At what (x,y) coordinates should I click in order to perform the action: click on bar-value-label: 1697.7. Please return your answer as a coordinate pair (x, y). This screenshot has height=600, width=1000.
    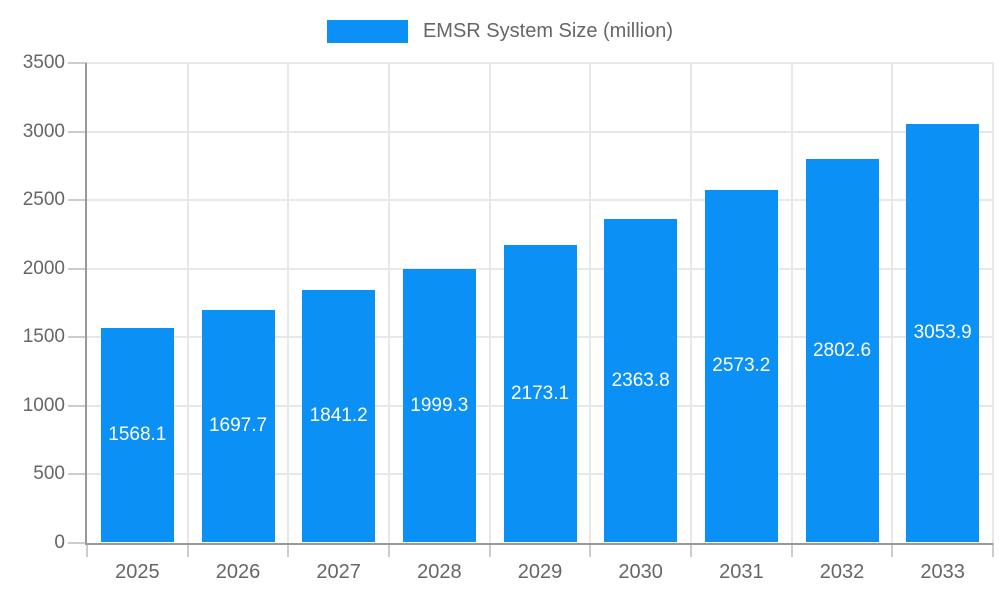
    Looking at the image, I should click on (238, 426).